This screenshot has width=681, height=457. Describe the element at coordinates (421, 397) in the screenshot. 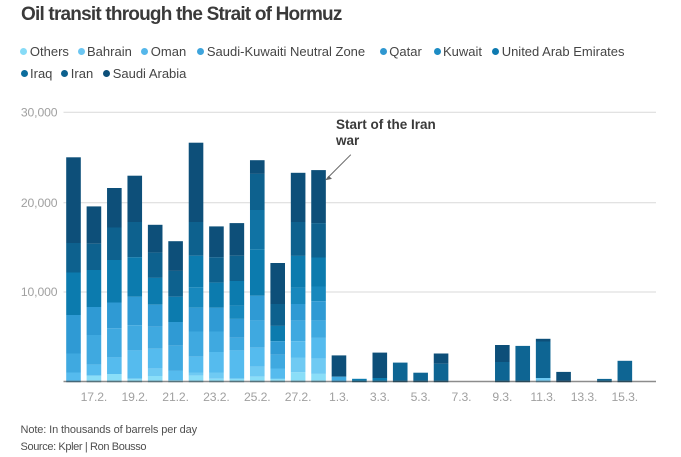

I see `svg-text: 5.3.` at that location.